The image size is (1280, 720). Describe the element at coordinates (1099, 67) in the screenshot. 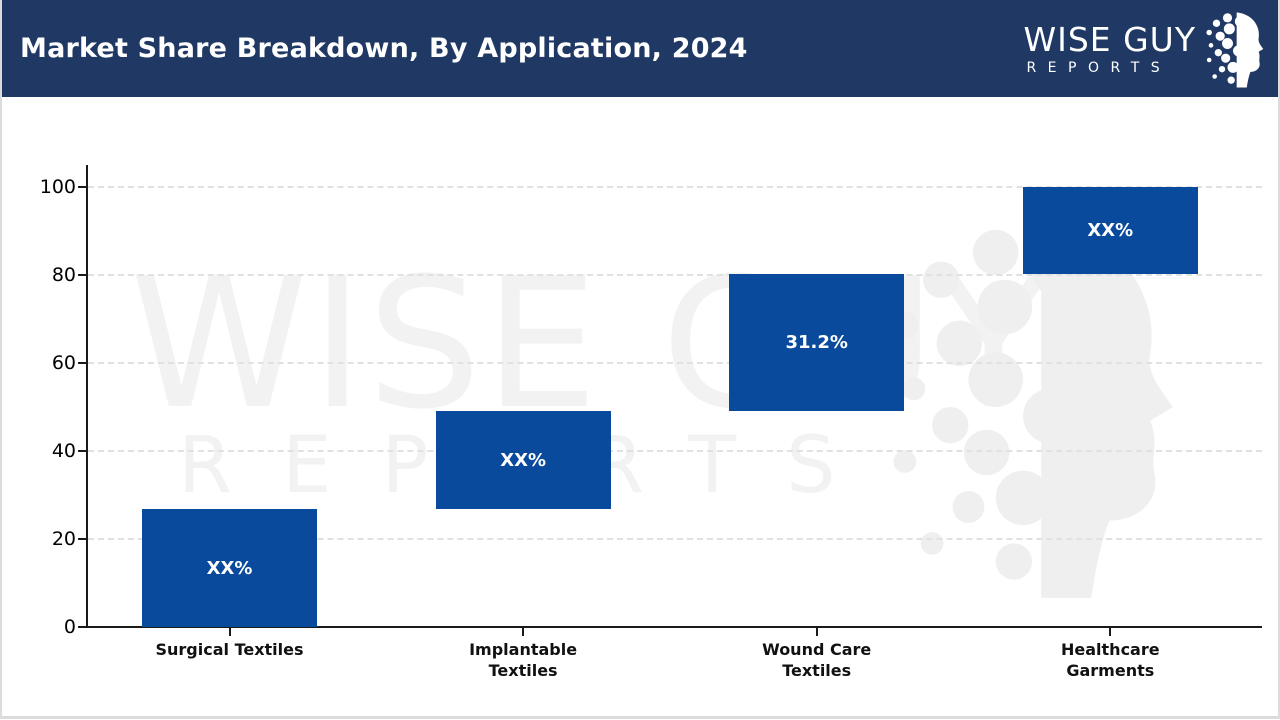

I see `brand-reports-text: REPORTS` at that location.